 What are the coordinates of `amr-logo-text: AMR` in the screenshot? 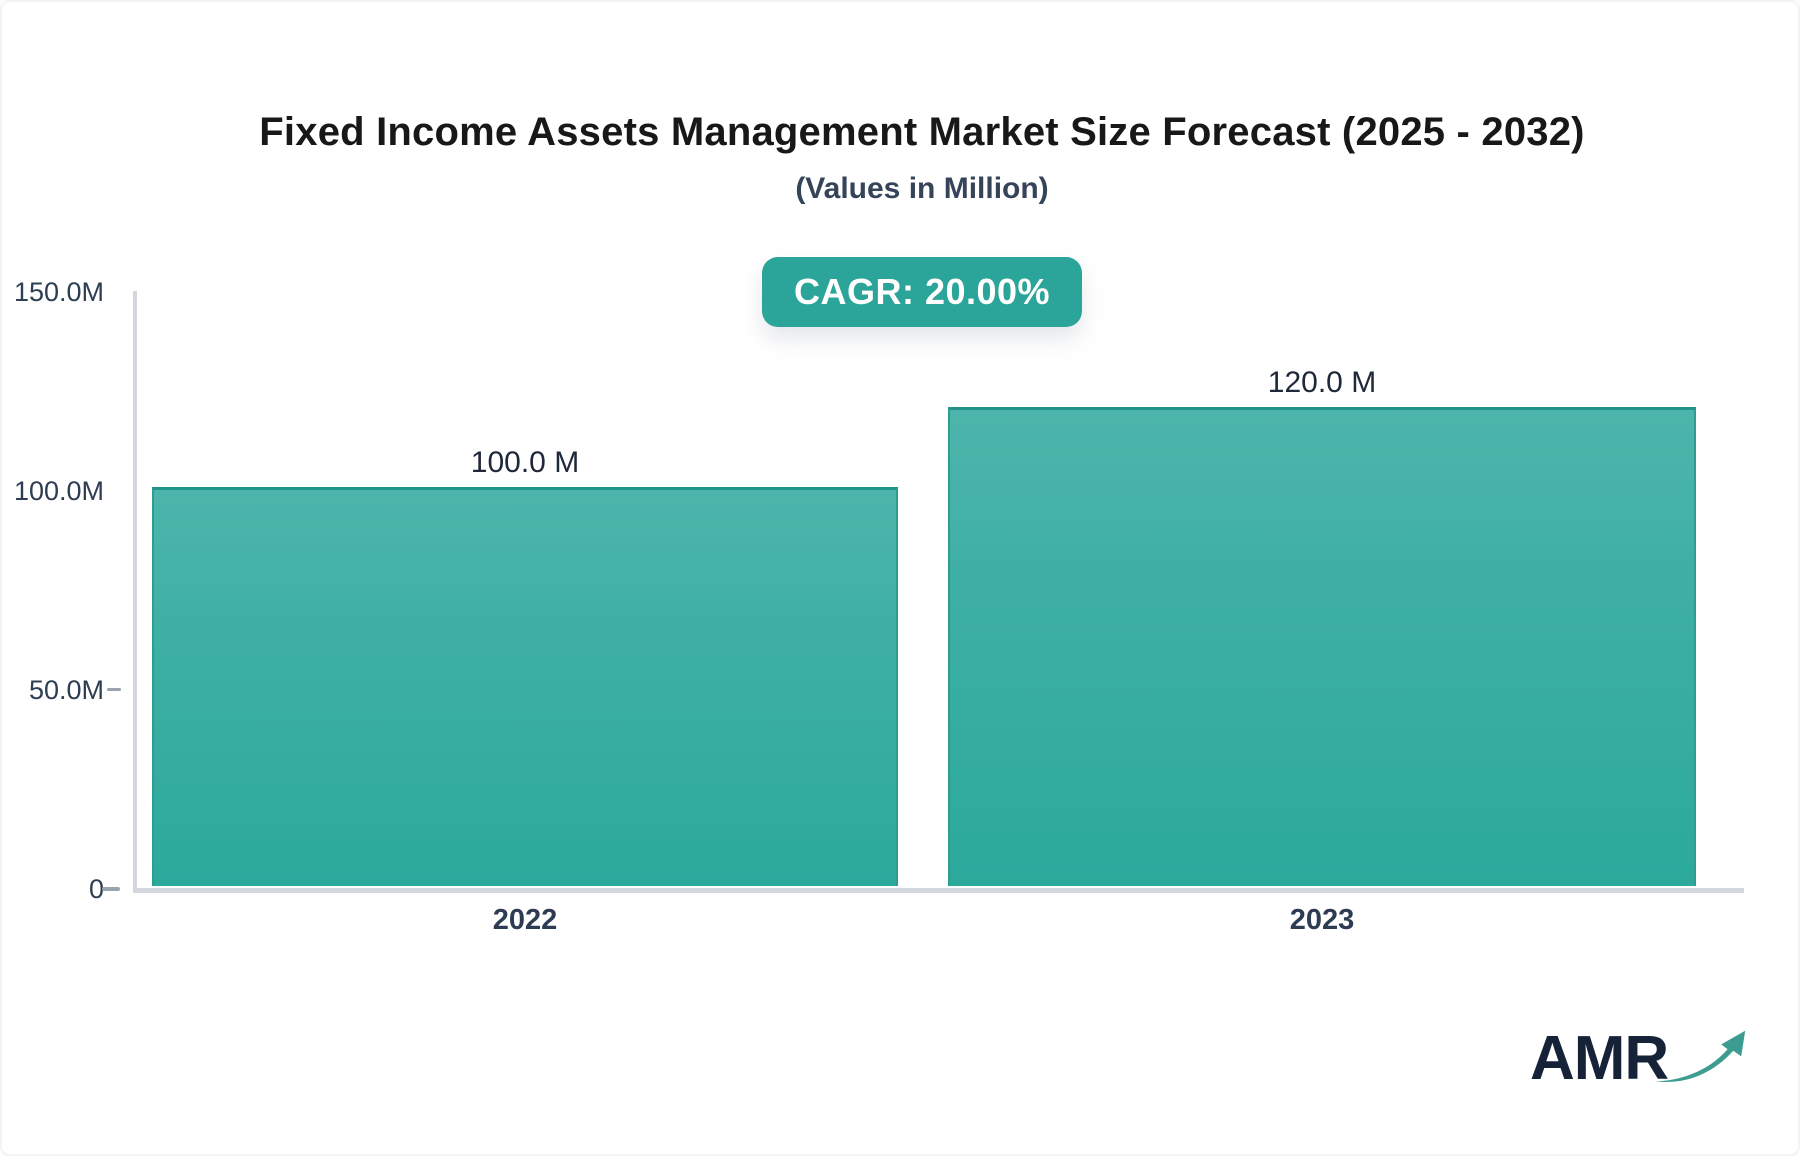 It's located at (1599, 1058).